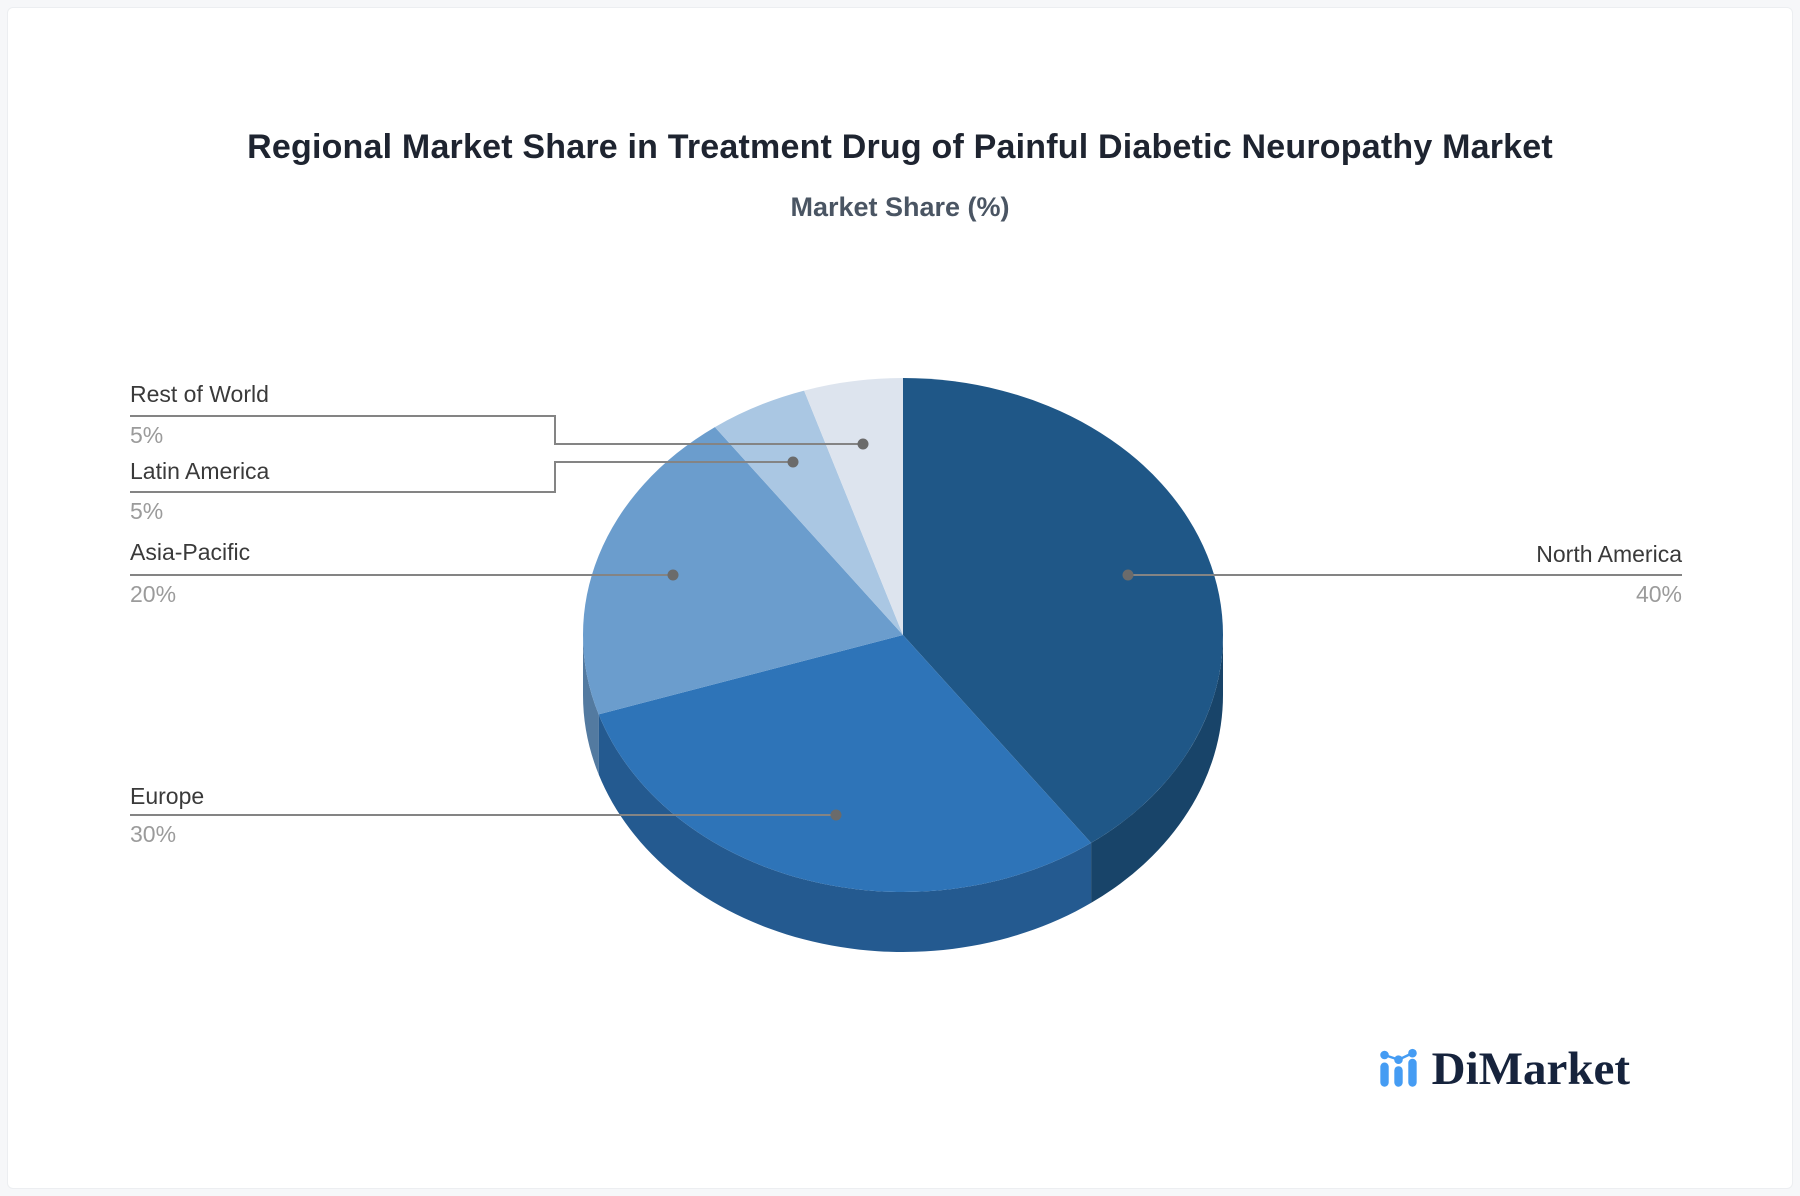 Image resolution: width=1800 pixels, height=1196 pixels. I want to click on leader-dot-latin-america, so click(793, 462).